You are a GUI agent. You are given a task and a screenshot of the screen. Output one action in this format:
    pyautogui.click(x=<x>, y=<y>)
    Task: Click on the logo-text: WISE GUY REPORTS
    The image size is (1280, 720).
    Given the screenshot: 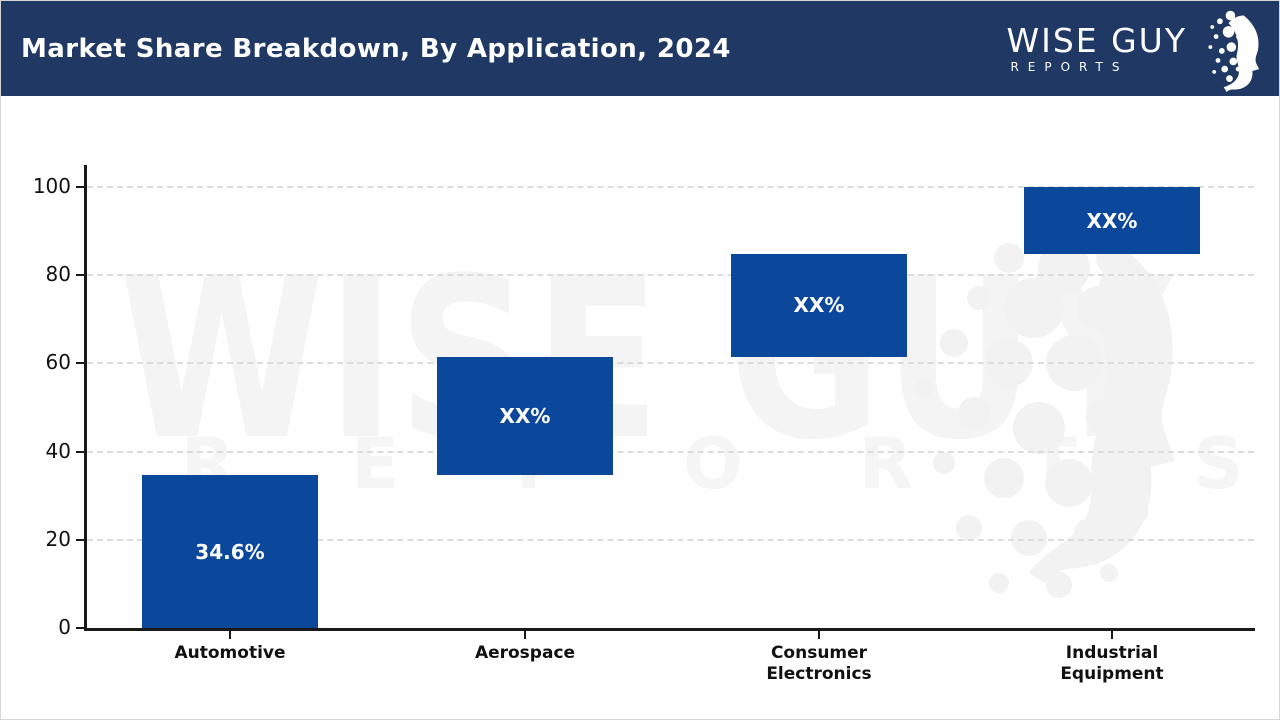 What is the action you would take?
    pyautogui.click(x=1096, y=49)
    